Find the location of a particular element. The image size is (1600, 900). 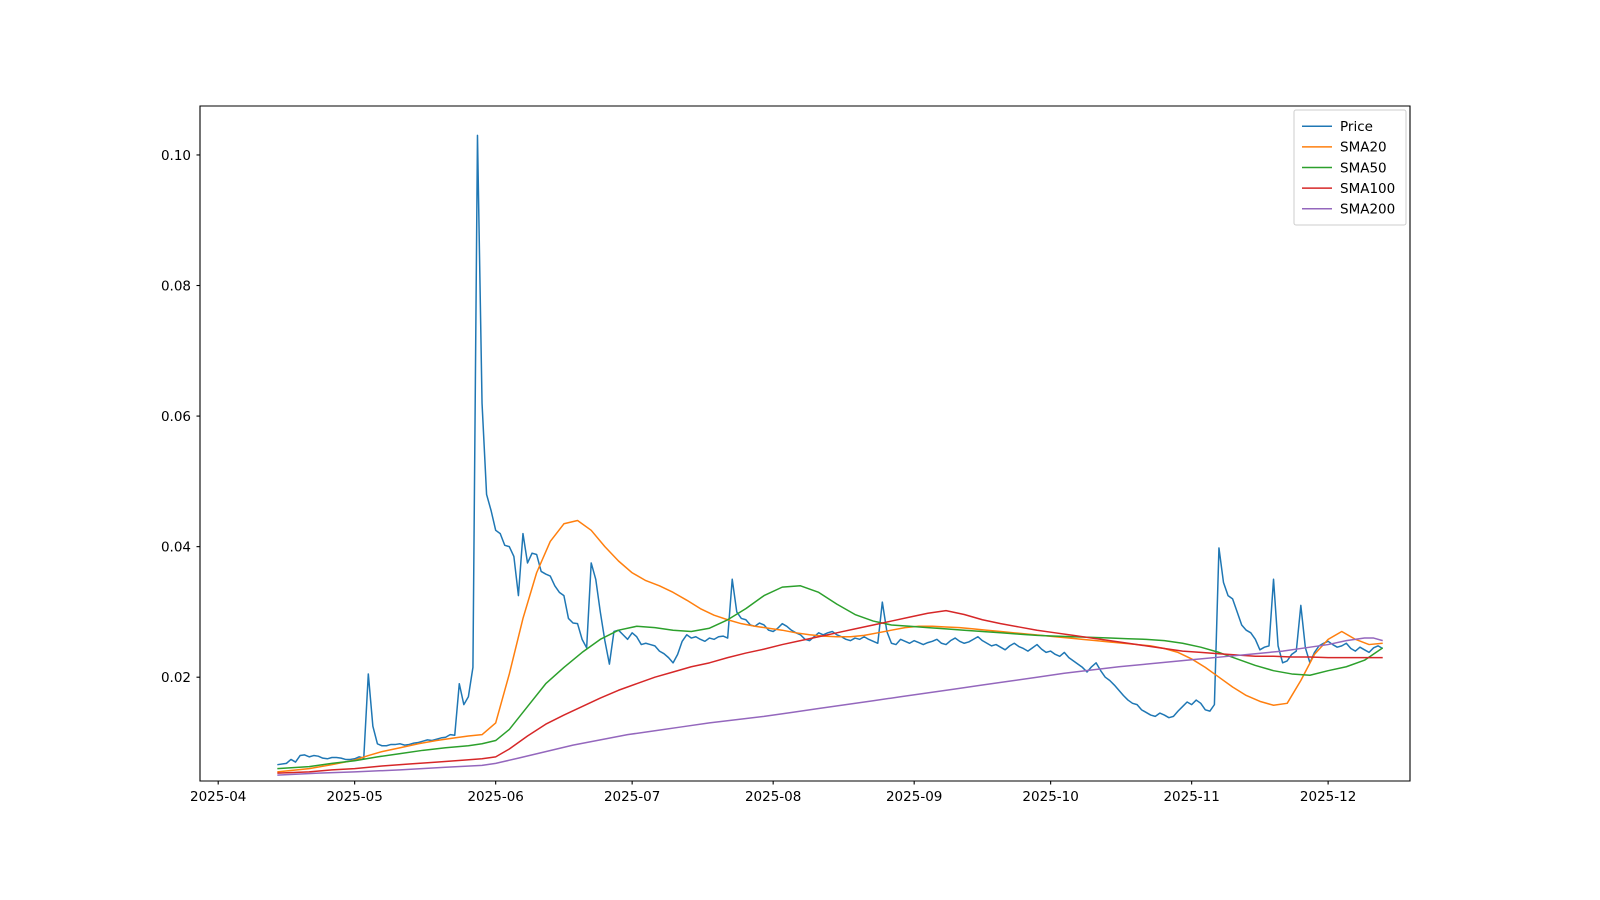

x-tick-label: 2025-10 is located at coordinates (1050, 797).